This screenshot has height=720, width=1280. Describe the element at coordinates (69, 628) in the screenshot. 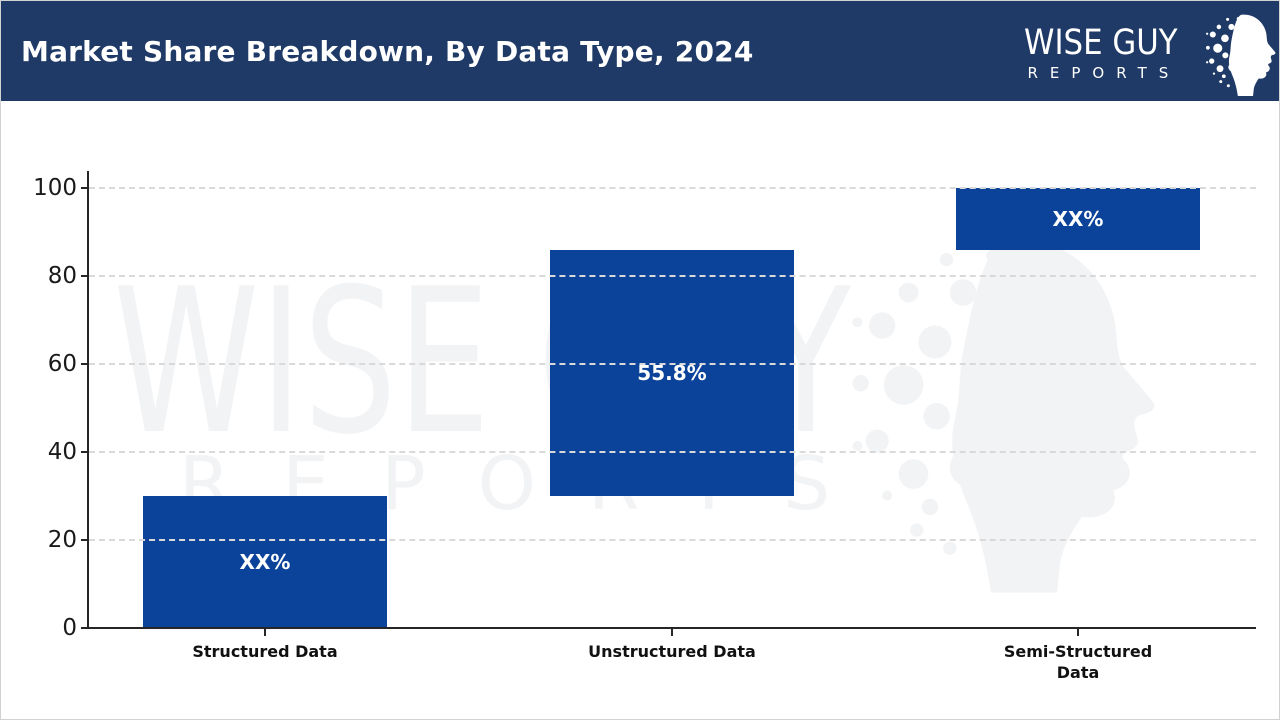

I see `y-tick-label-0: 0` at that location.